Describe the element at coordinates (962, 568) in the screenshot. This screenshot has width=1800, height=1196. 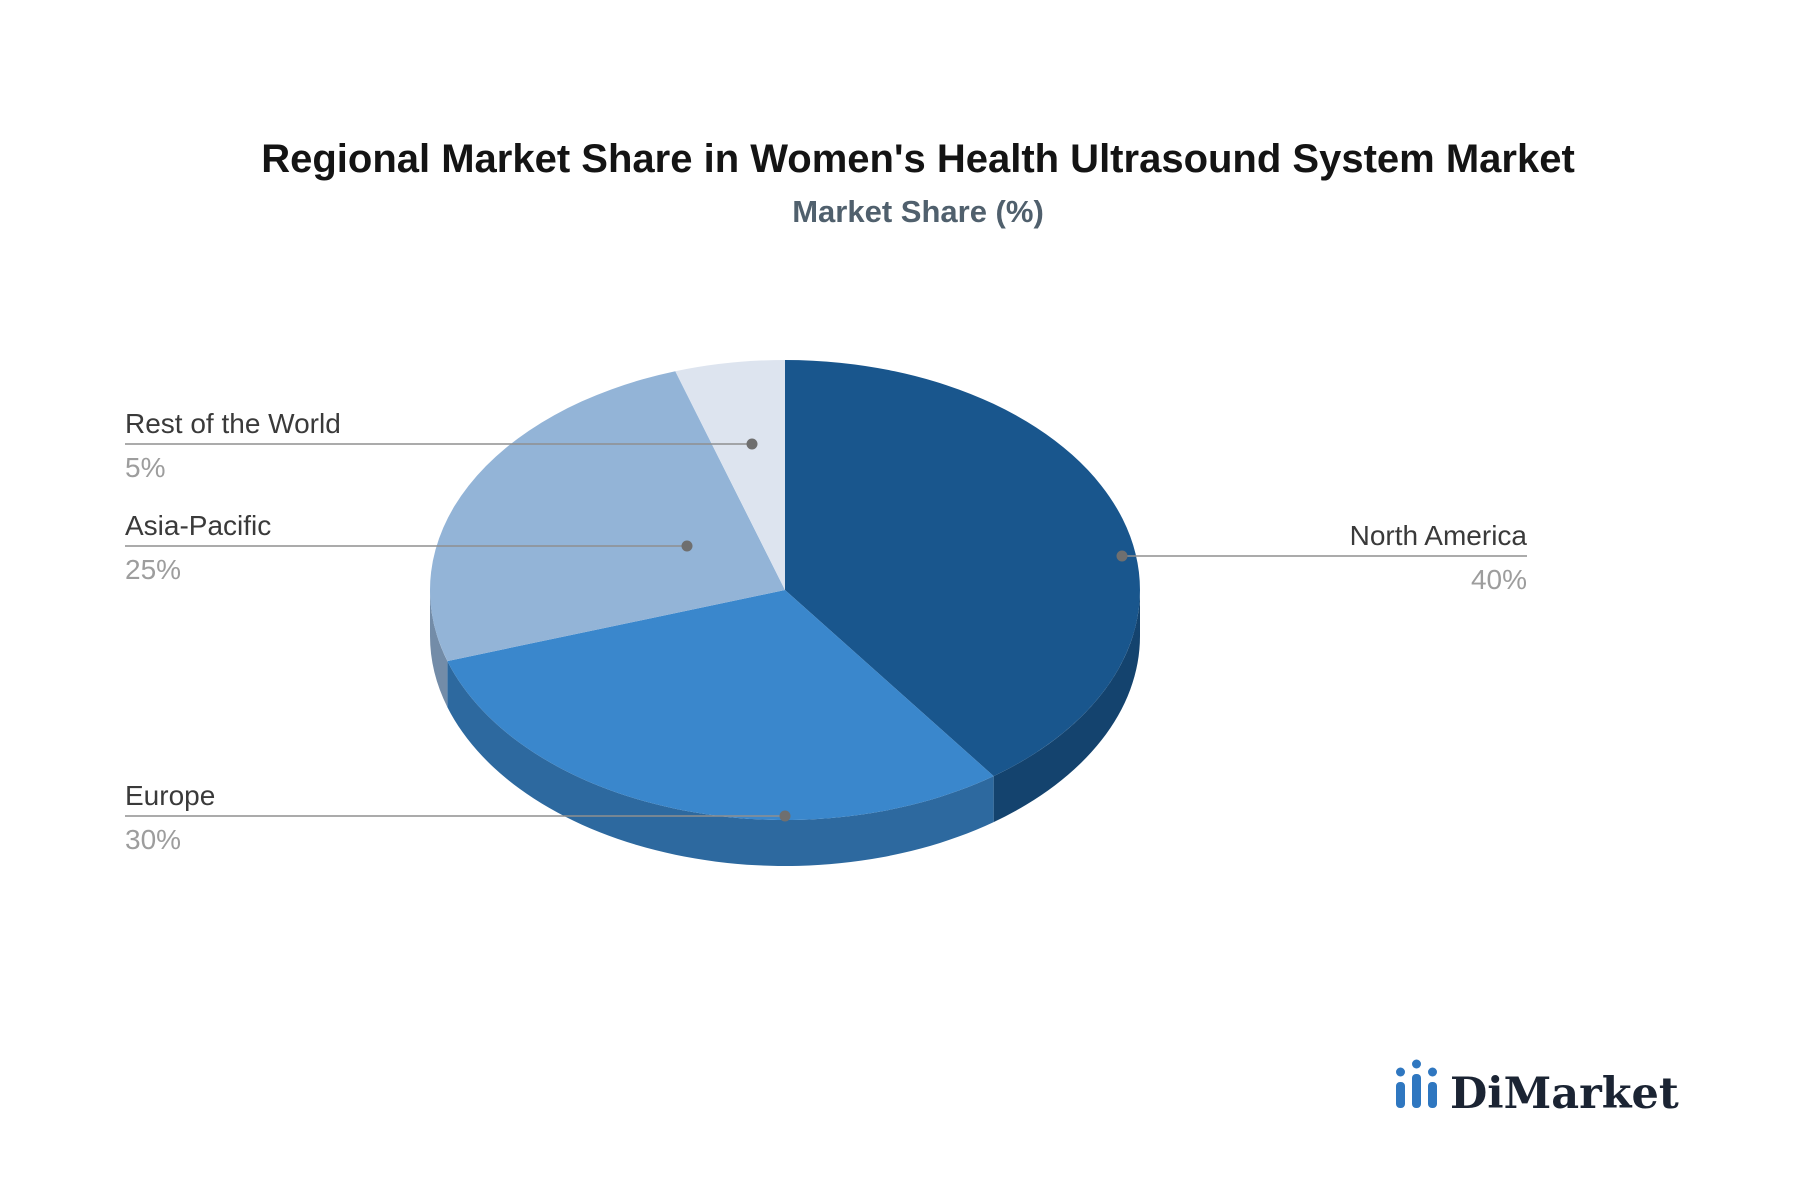
I see `pie-slice-north-america` at that location.